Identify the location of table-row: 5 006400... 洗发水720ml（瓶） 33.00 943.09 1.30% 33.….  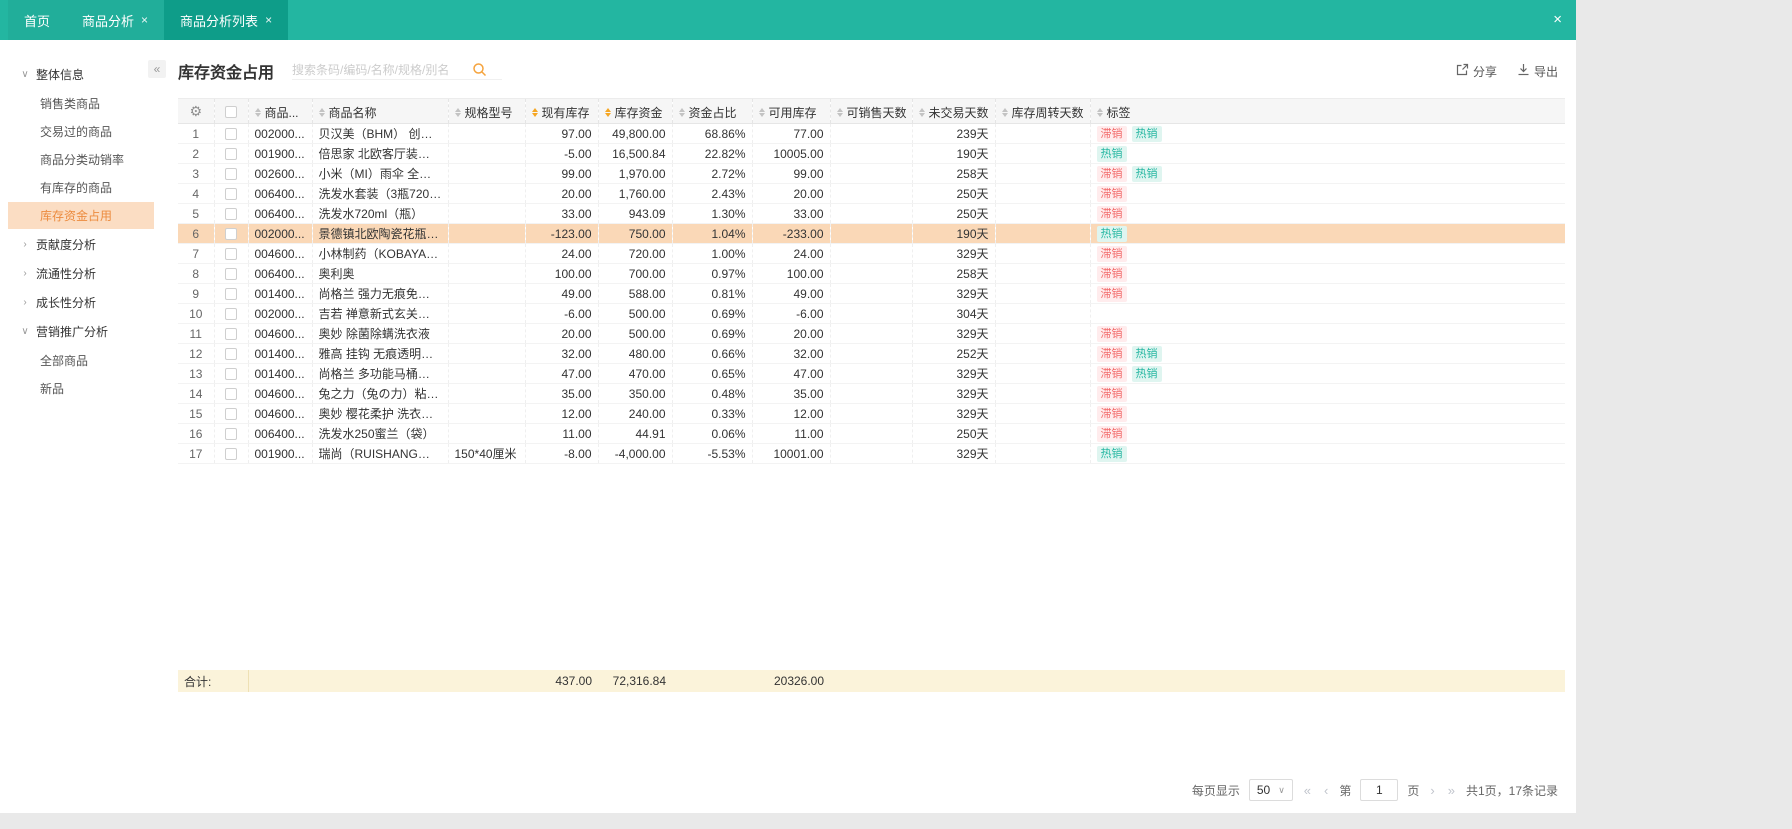
(871, 213).